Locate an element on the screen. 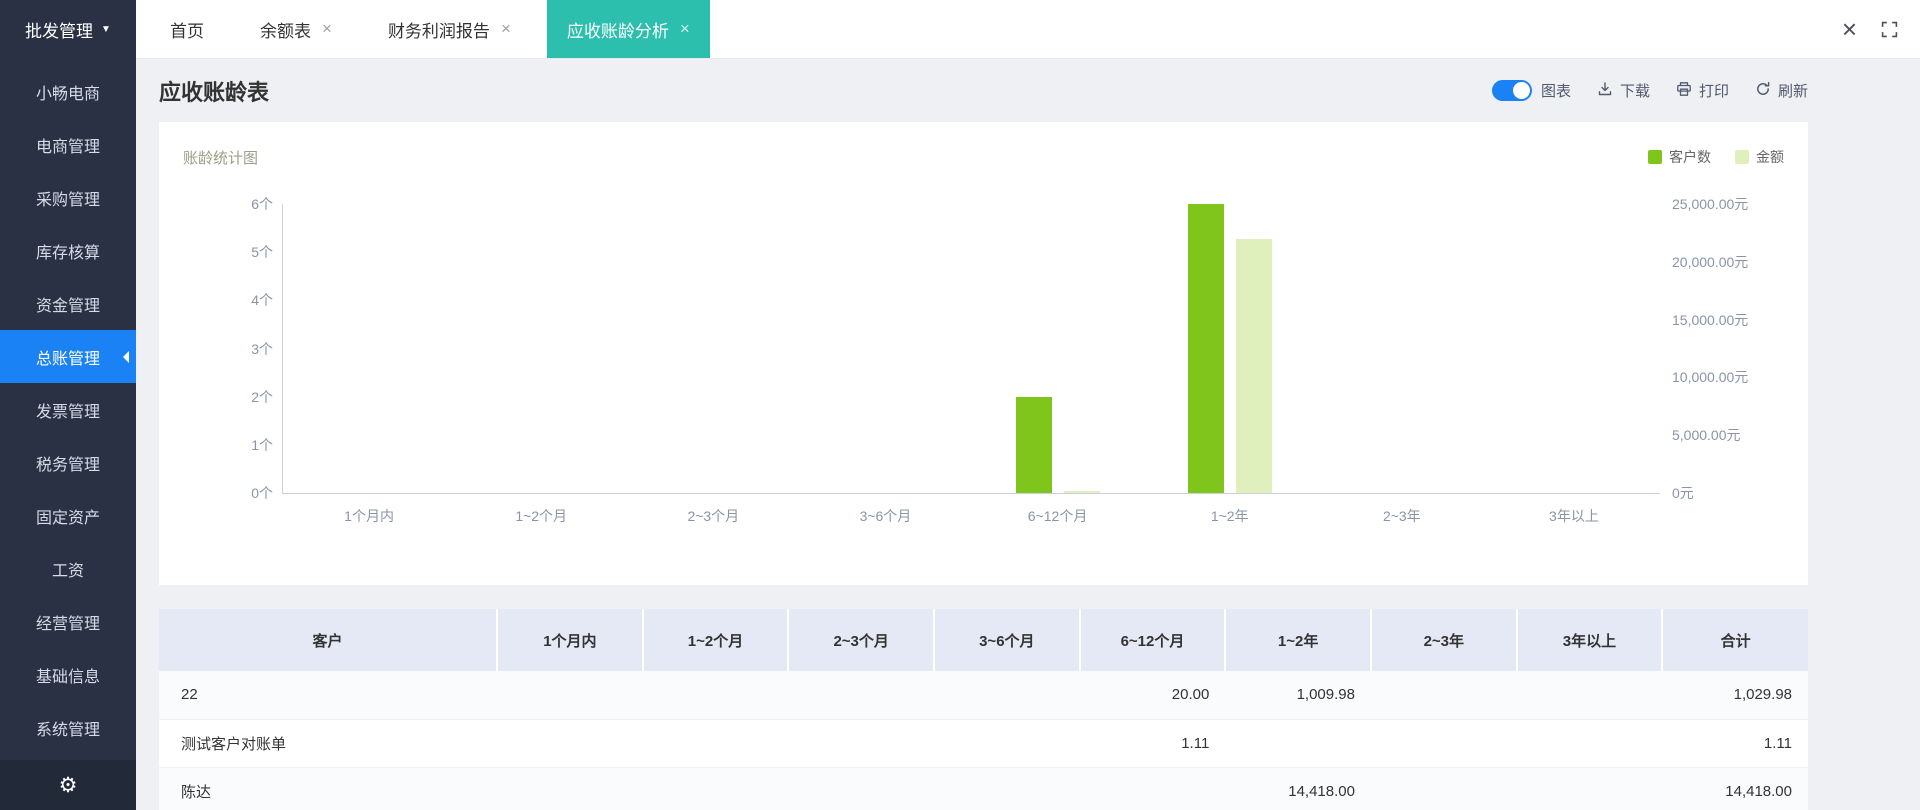 Image resolution: width=1920 pixels, height=810 pixels. chart-mode-toggle: 图表 is located at coordinates (1531, 90).